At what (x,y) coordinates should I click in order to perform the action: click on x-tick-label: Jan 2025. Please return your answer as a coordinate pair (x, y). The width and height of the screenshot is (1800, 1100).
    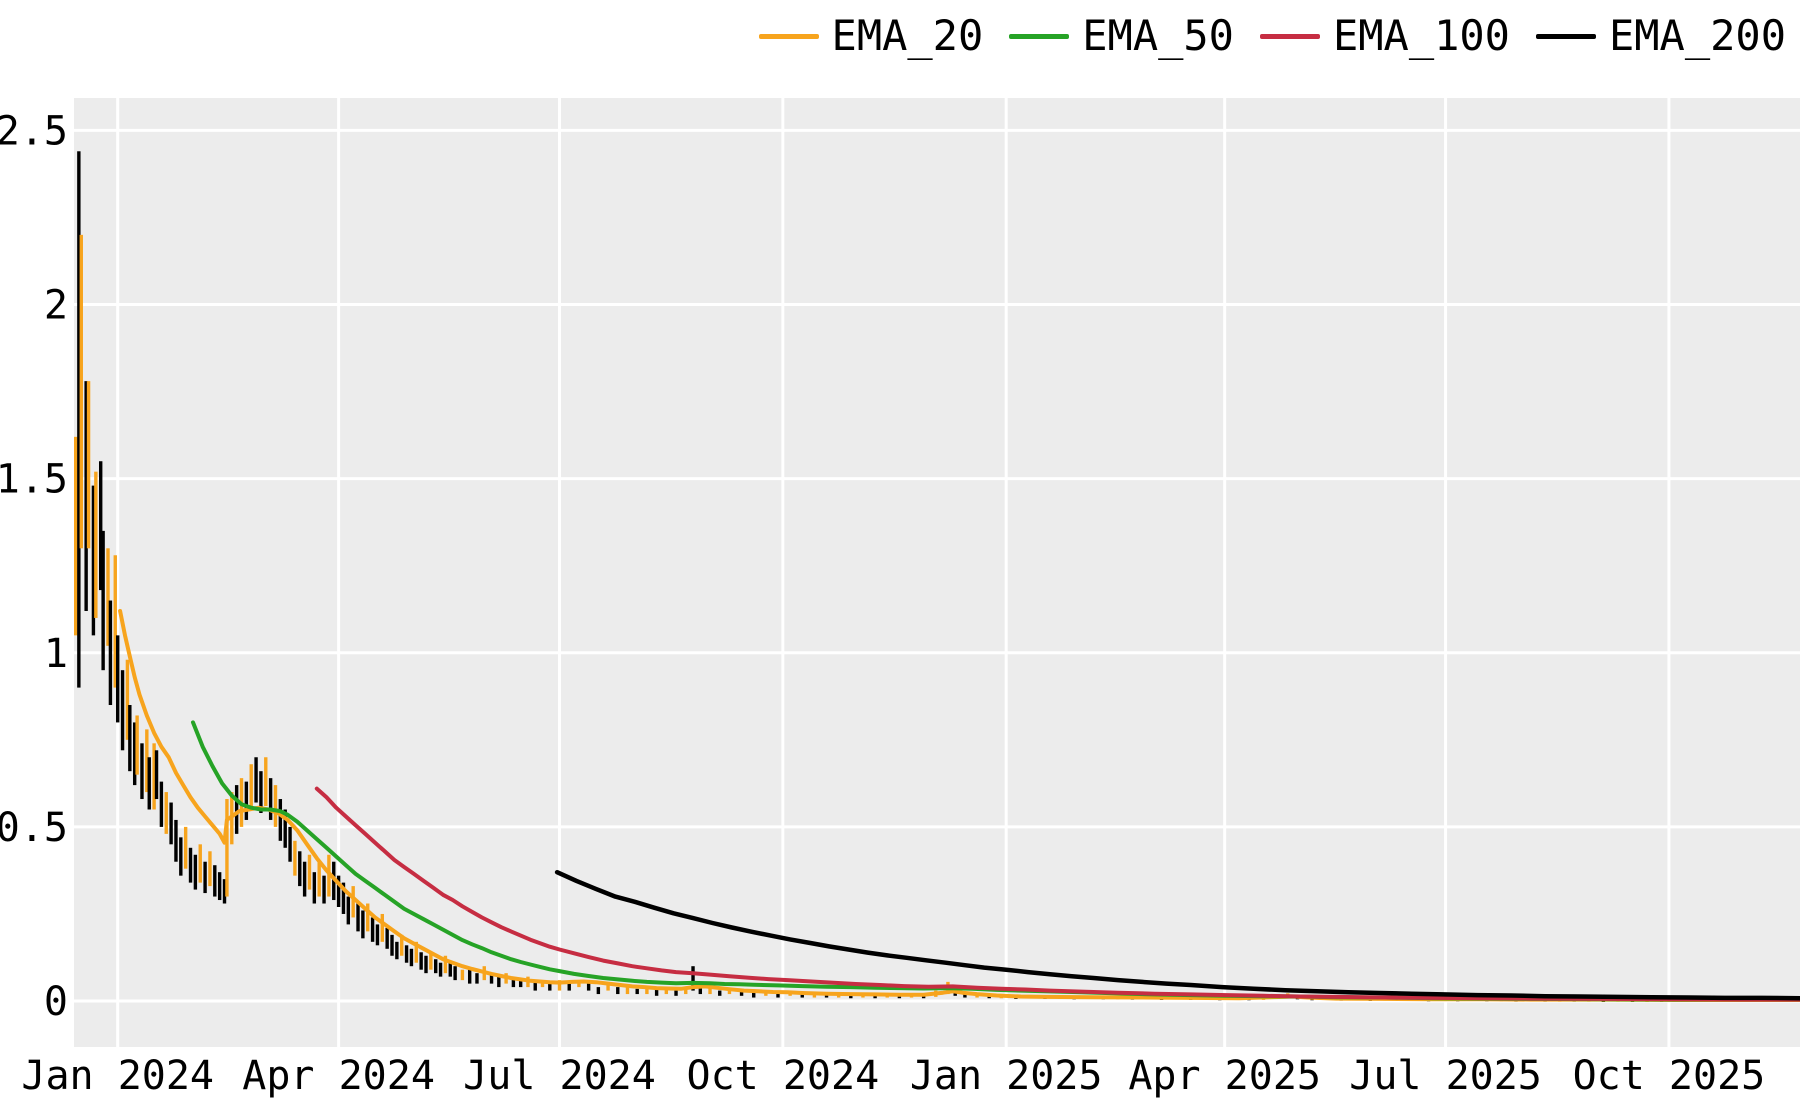
    Looking at the image, I should click on (1006, 1076).